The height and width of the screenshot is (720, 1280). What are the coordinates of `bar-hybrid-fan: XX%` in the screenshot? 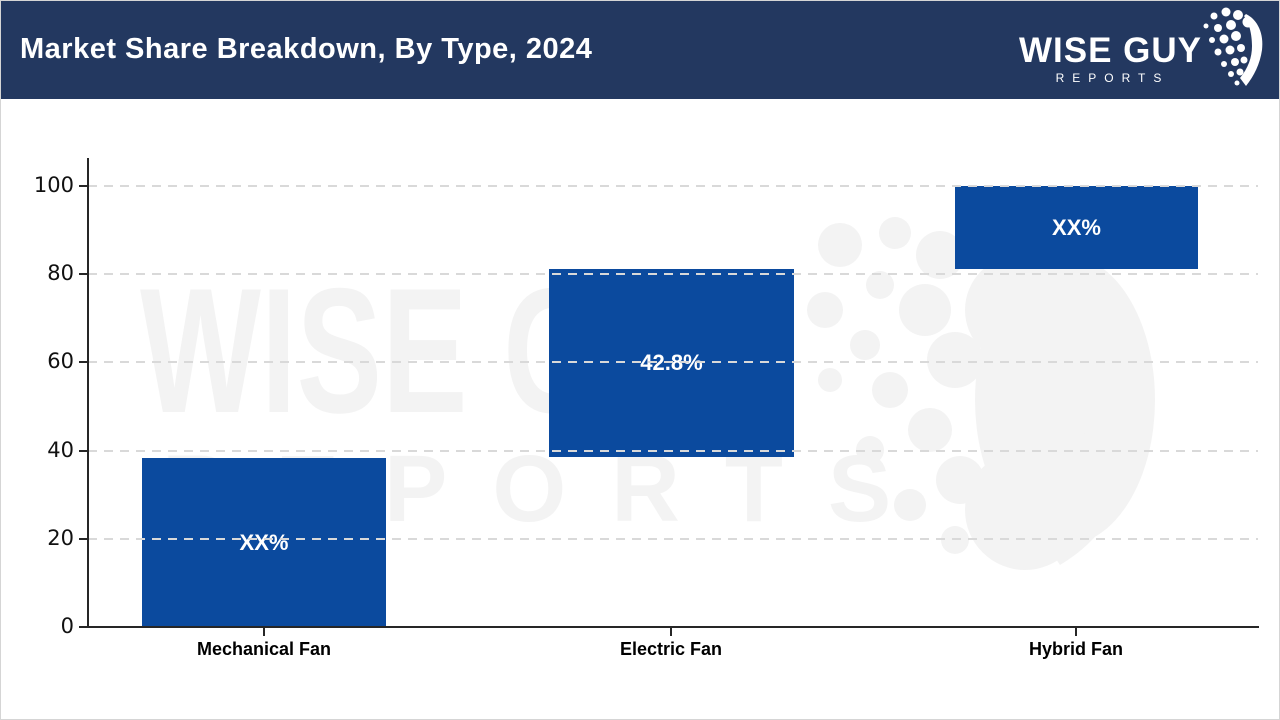 It's located at (1076, 227).